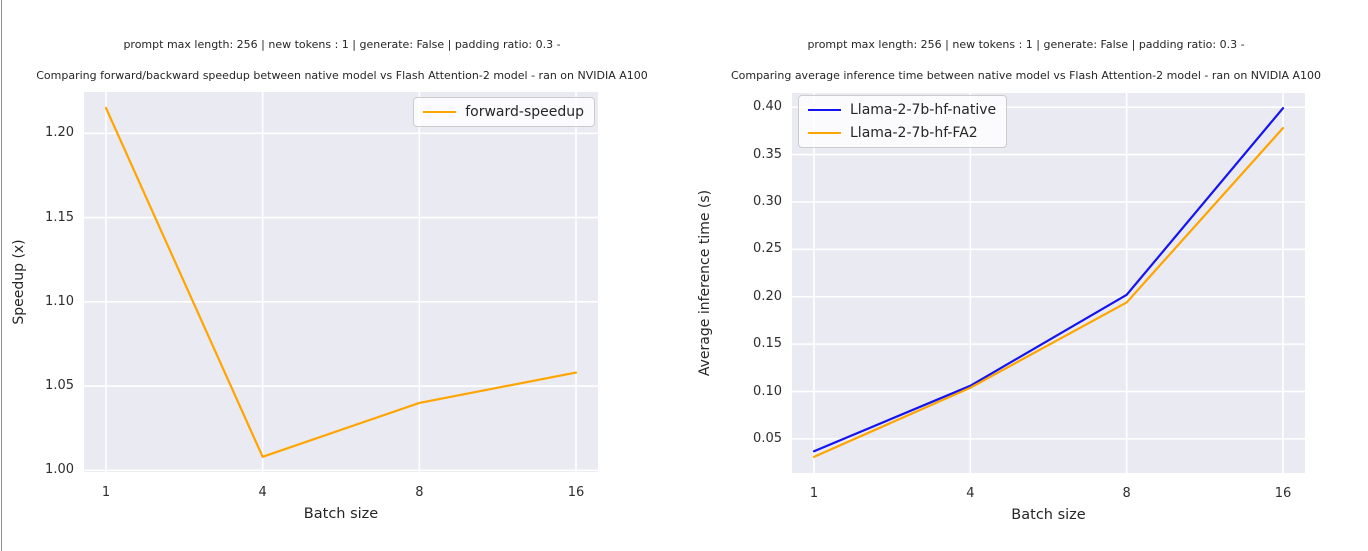  I want to click on y-tick-label: 0.15, so click(767, 344).